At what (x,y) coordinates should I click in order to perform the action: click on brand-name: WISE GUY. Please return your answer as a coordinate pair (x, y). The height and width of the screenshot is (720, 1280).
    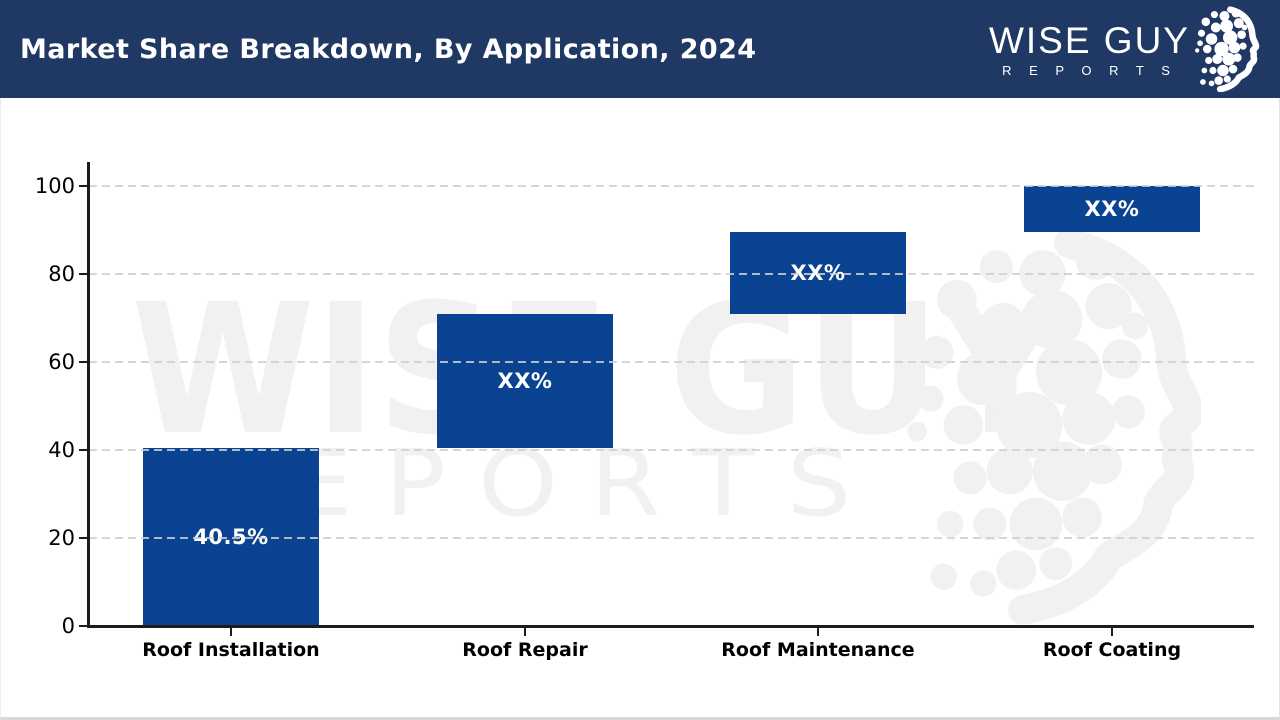
    Looking at the image, I should click on (1089, 40).